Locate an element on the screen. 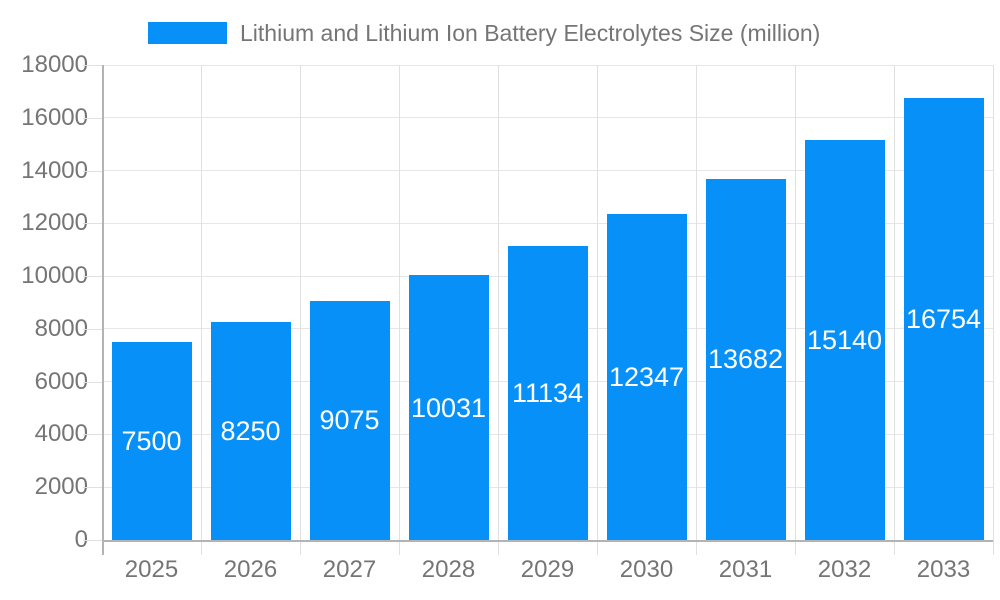 The height and width of the screenshot is (600, 1000). x-axis-label: 2028 is located at coordinates (448, 569).